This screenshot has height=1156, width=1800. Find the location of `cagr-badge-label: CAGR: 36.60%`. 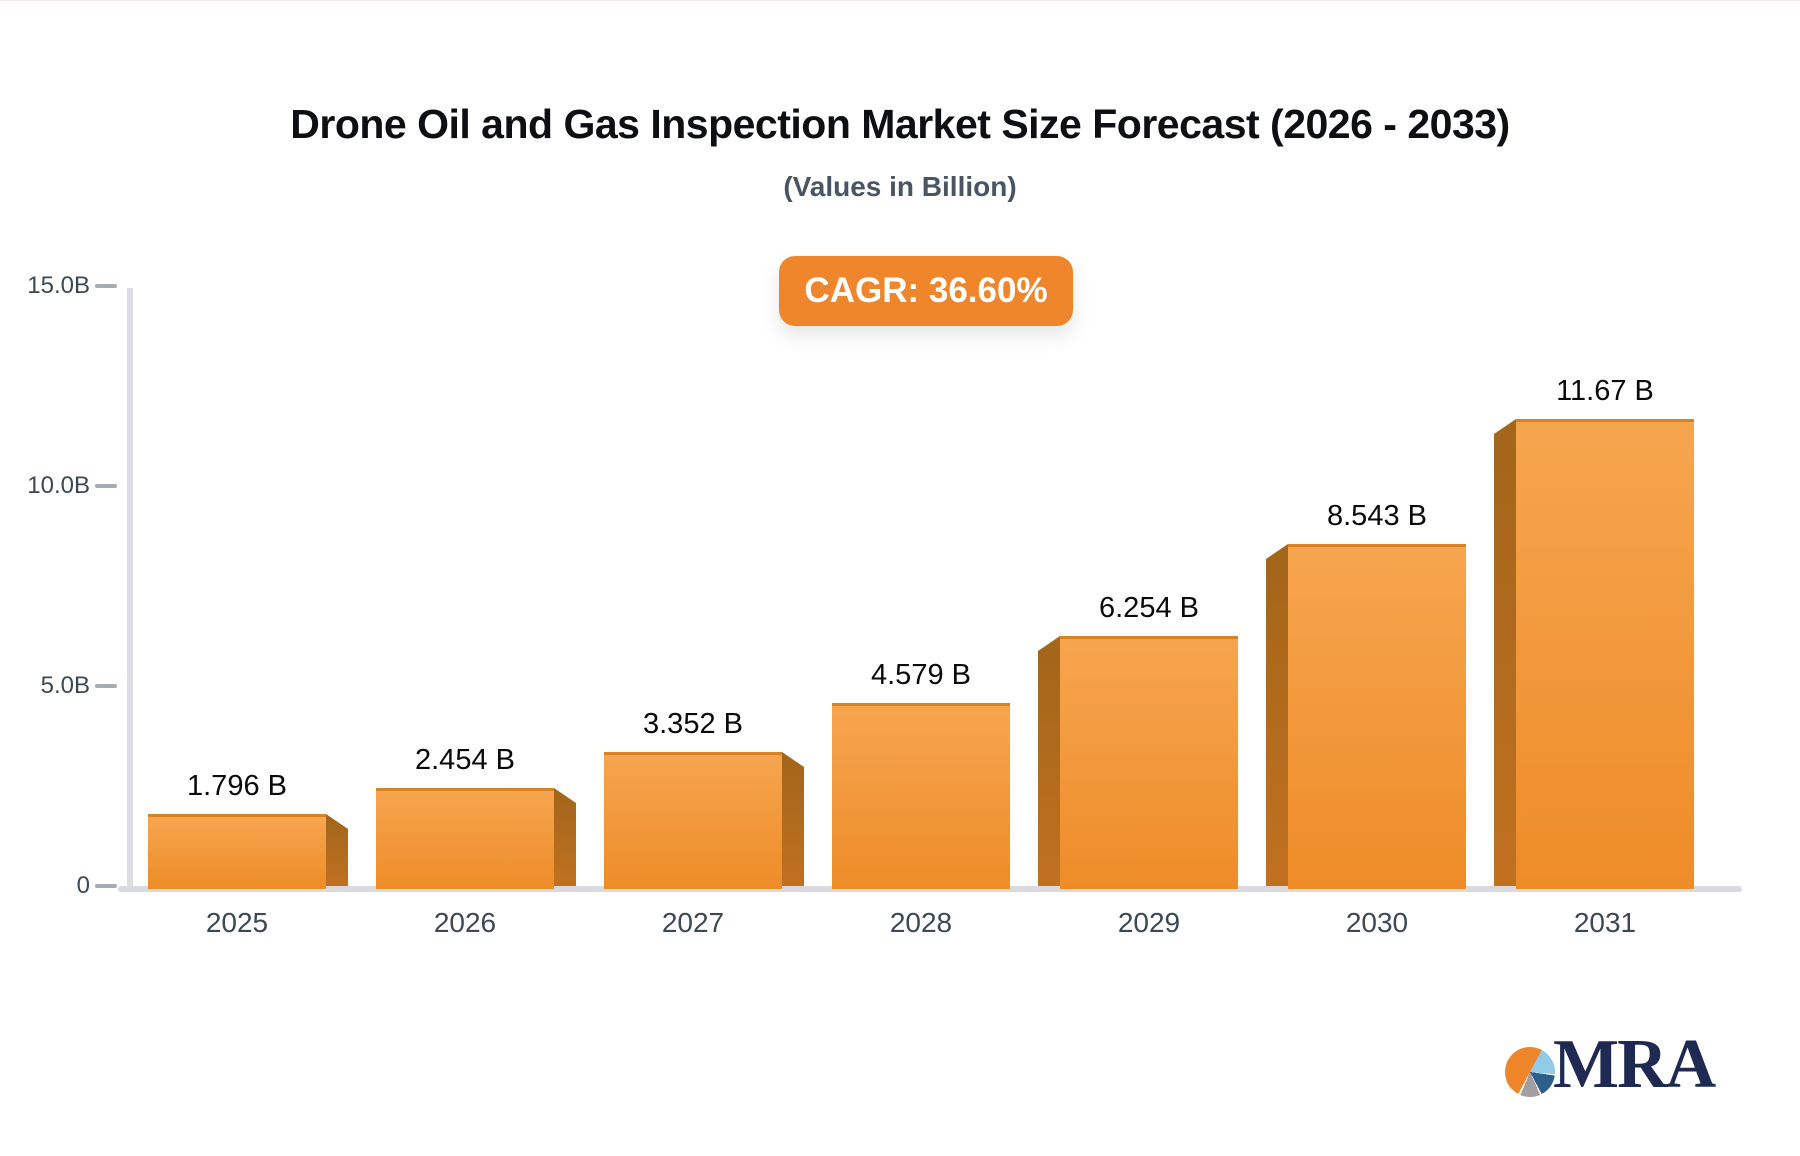

cagr-badge-label: CAGR: 36.60% is located at coordinates (926, 290).